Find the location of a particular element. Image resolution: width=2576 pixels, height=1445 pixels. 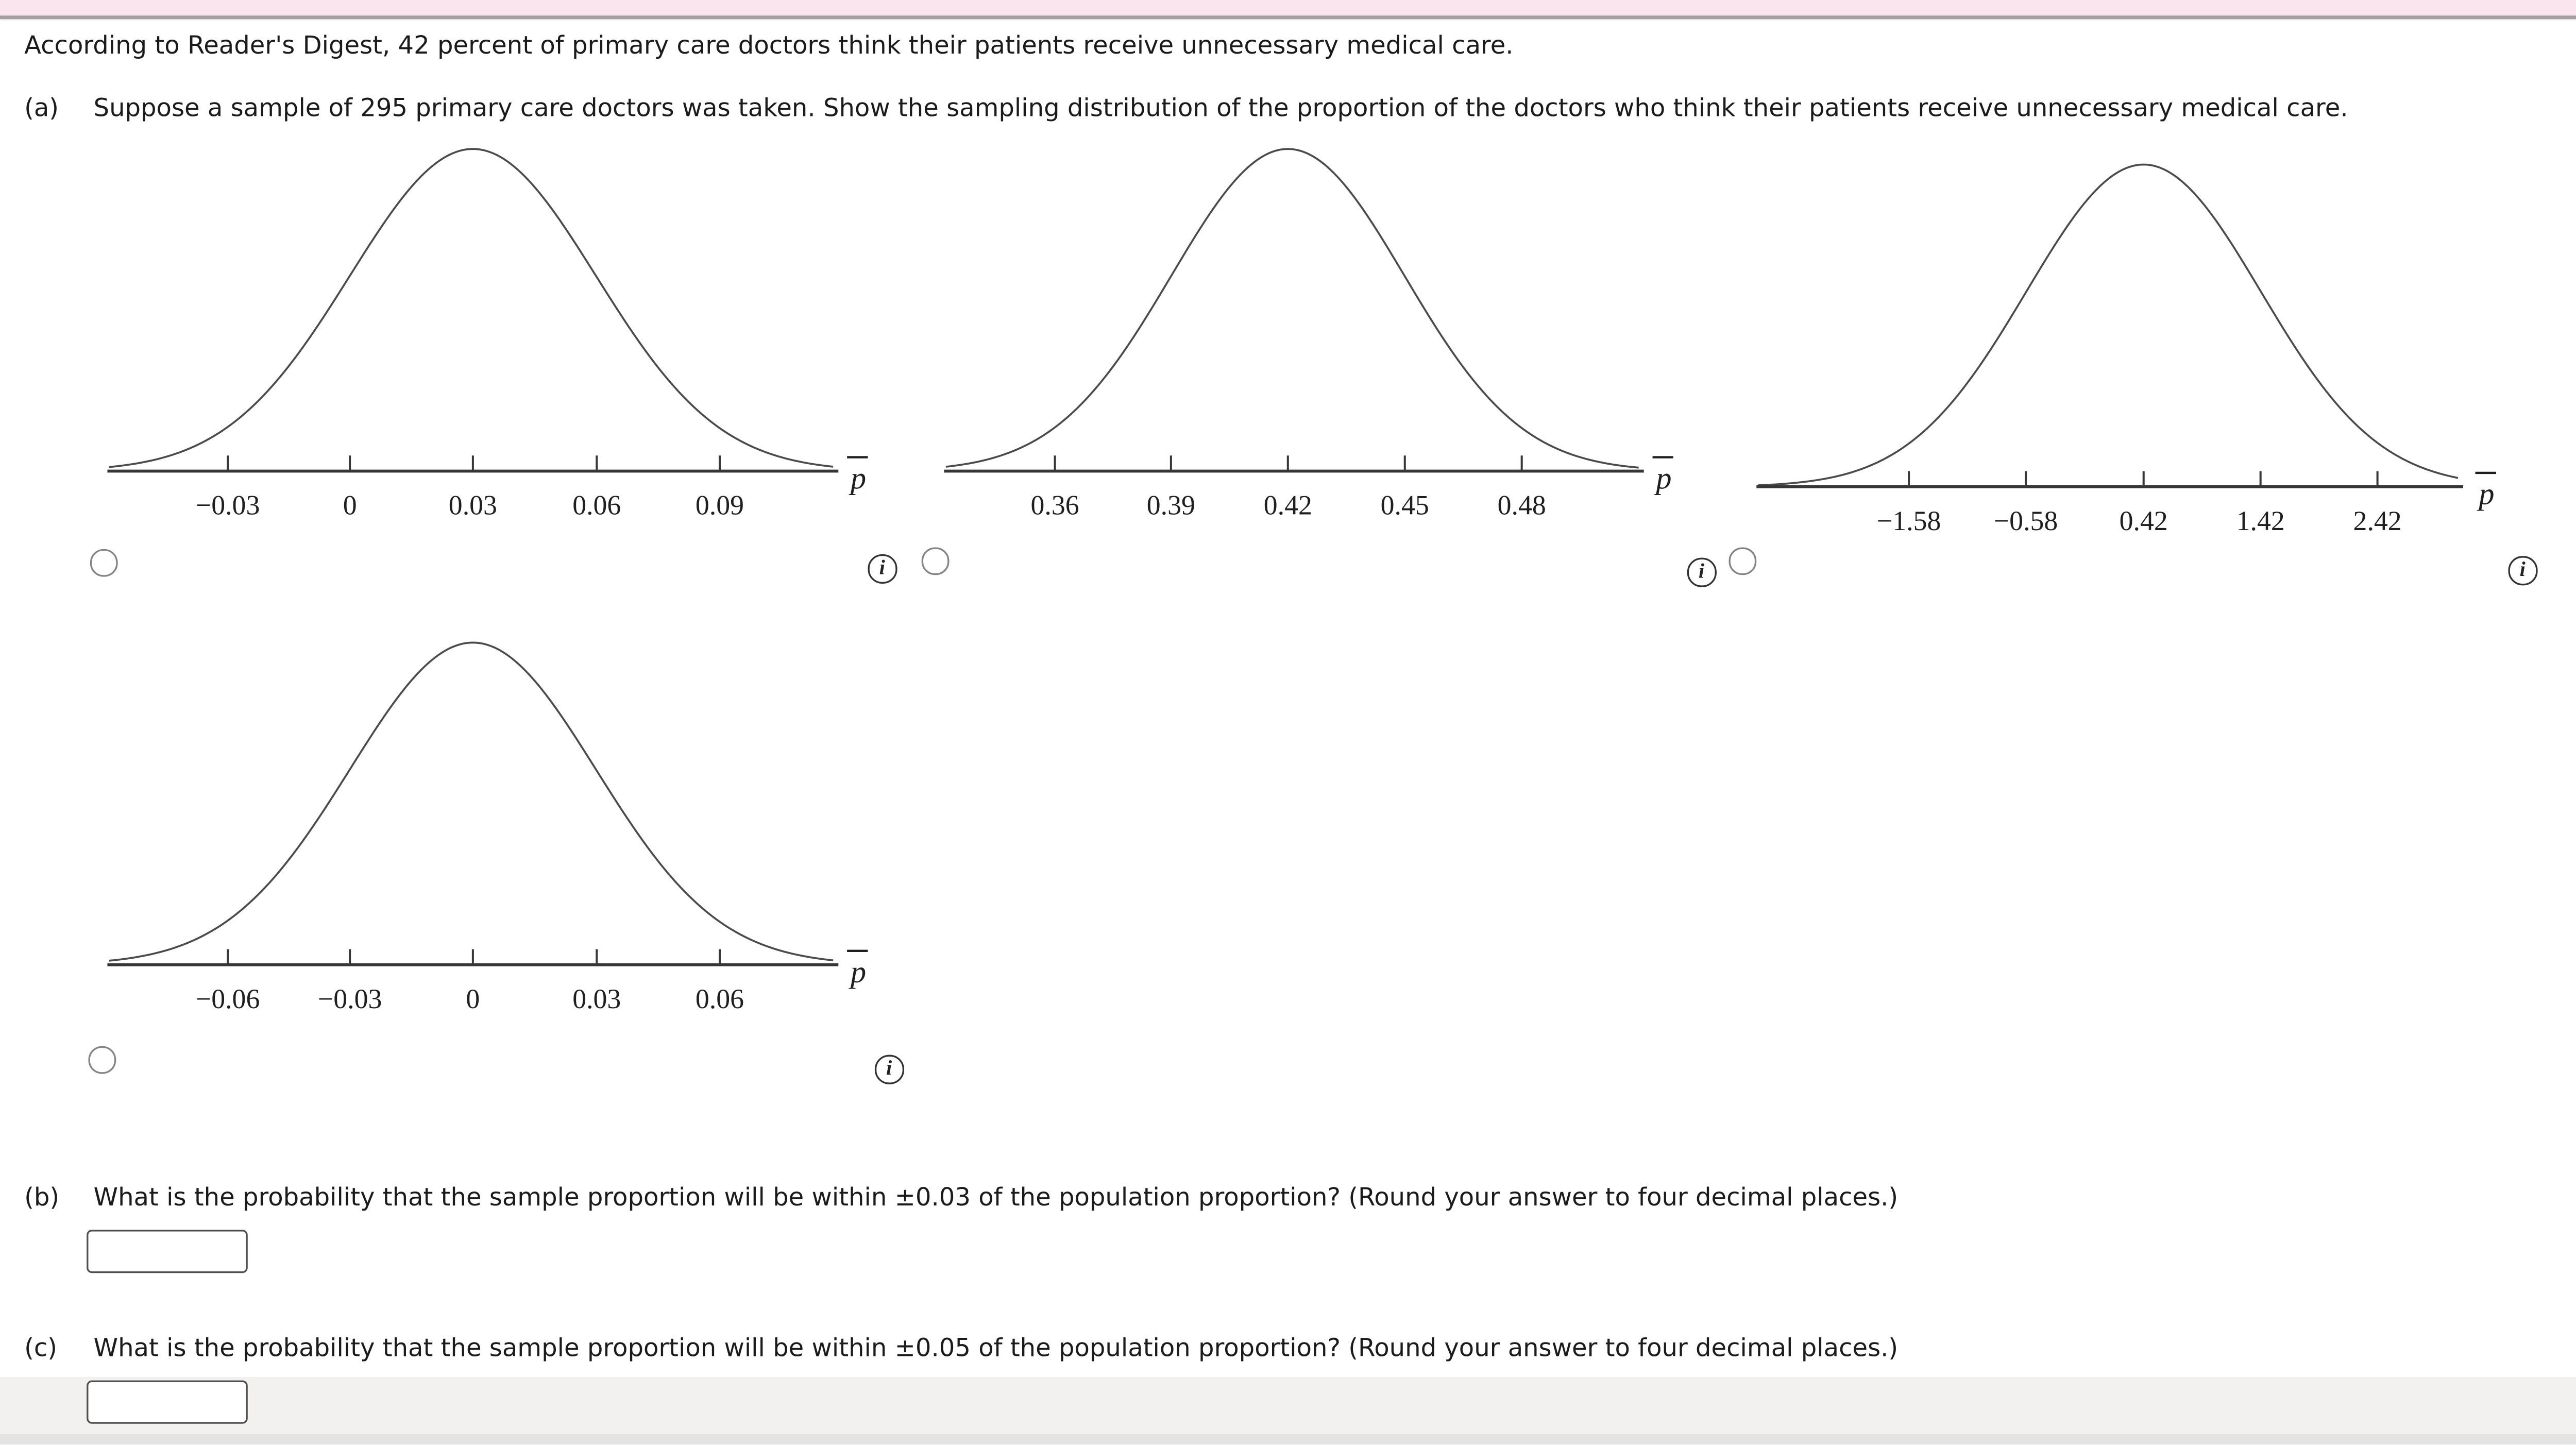

tick-label: −0.58 is located at coordinates (2026, 520).